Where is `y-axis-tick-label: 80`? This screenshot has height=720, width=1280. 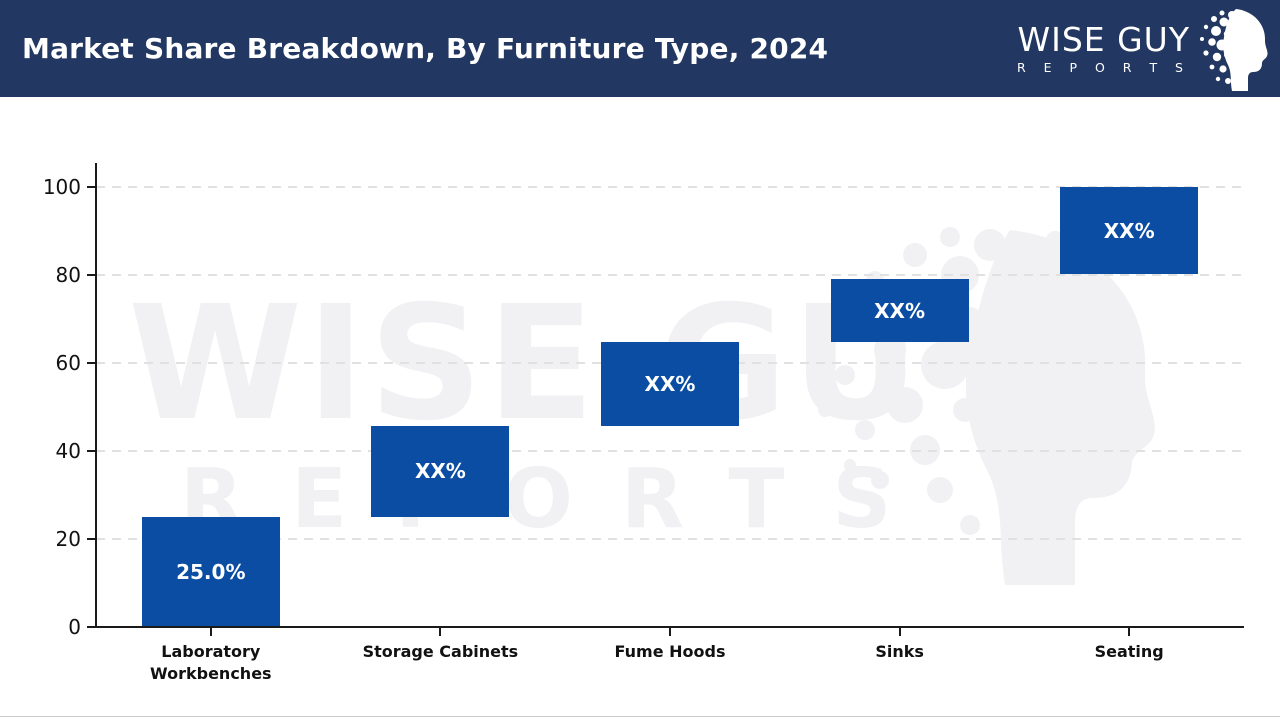
y-axis-tick-label: 80 is located at coordinates (68, 275).